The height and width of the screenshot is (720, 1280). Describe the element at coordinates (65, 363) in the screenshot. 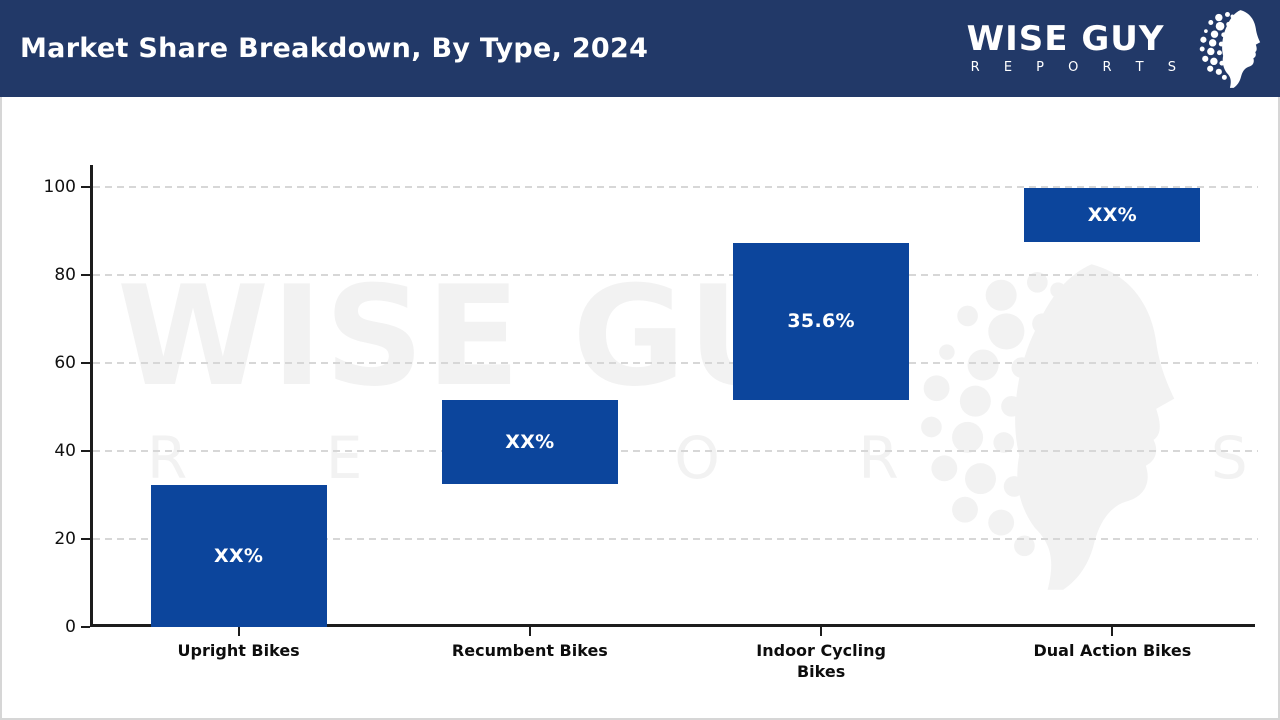

I see `y-tick-label: 60` at that location.